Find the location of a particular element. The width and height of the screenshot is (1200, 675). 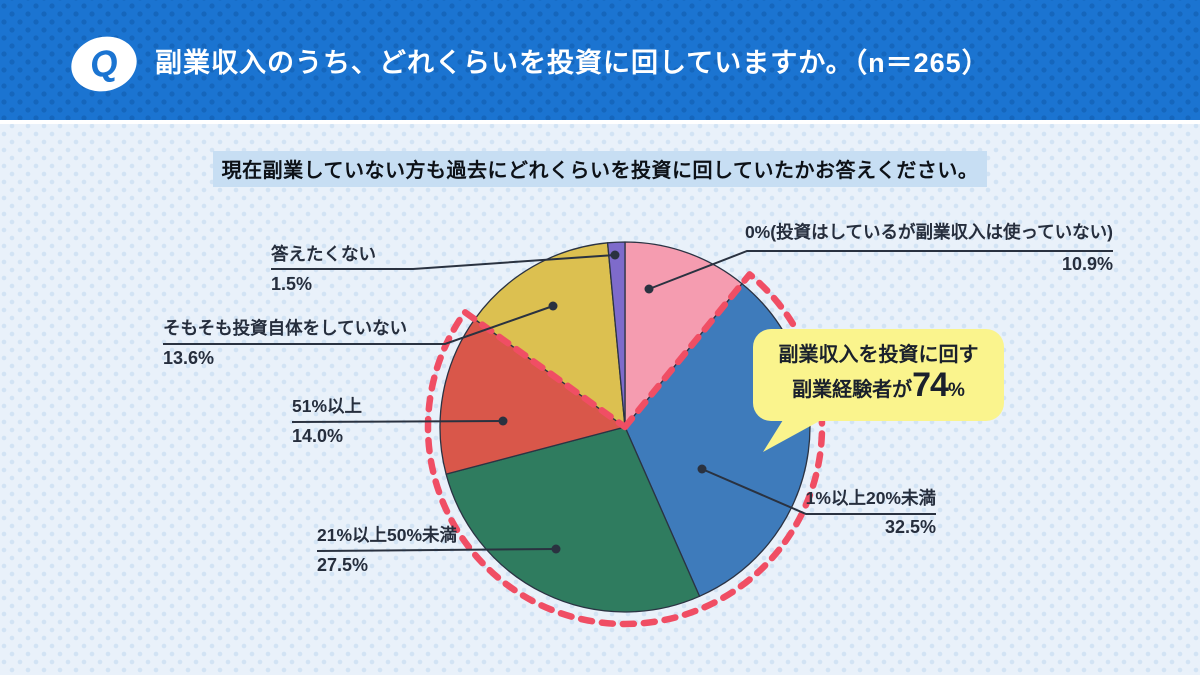

label-zero-pct: 0%(投資はしているが副業収入は使っていない) 10.9% is located at coordinates (929, 247).